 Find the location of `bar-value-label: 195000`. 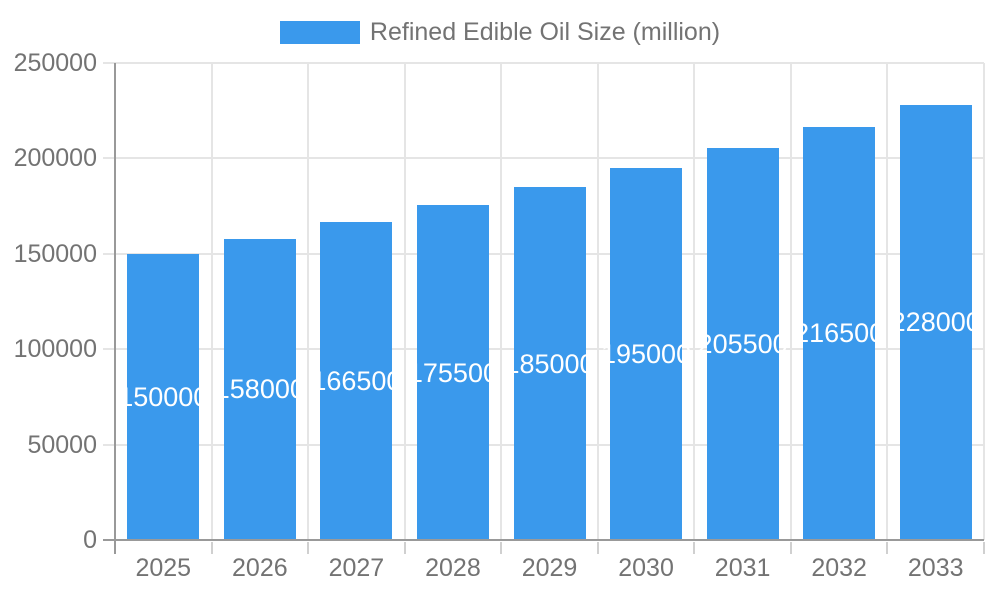

bar-value-label: 195000 is located at coordinates (646, 353).